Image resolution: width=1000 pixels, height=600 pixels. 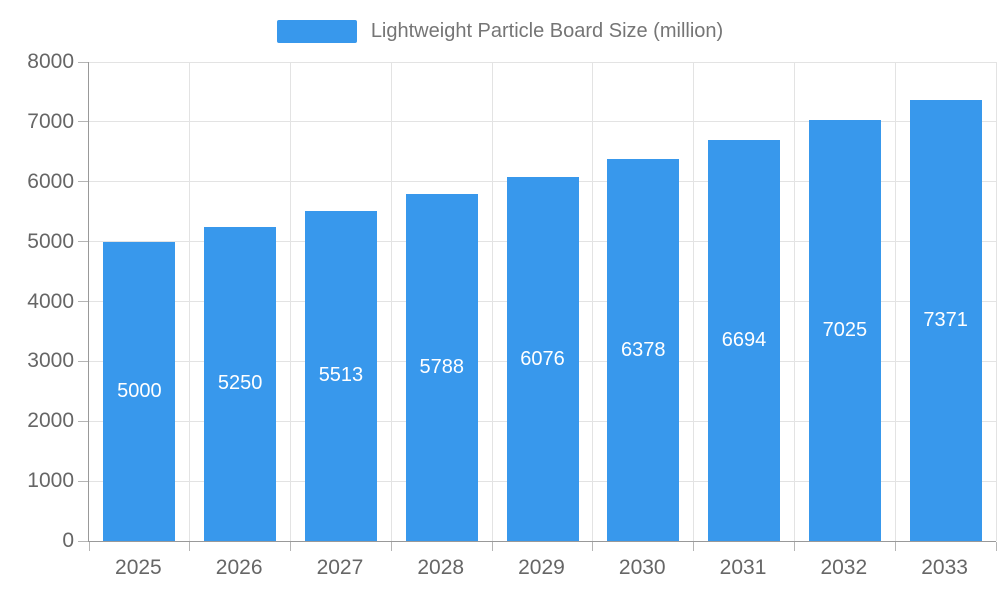 What do you see at coordinates (541, 567) in the screenshot?
I see `x-axis-label: 2029` at bounding box center [541, 567].